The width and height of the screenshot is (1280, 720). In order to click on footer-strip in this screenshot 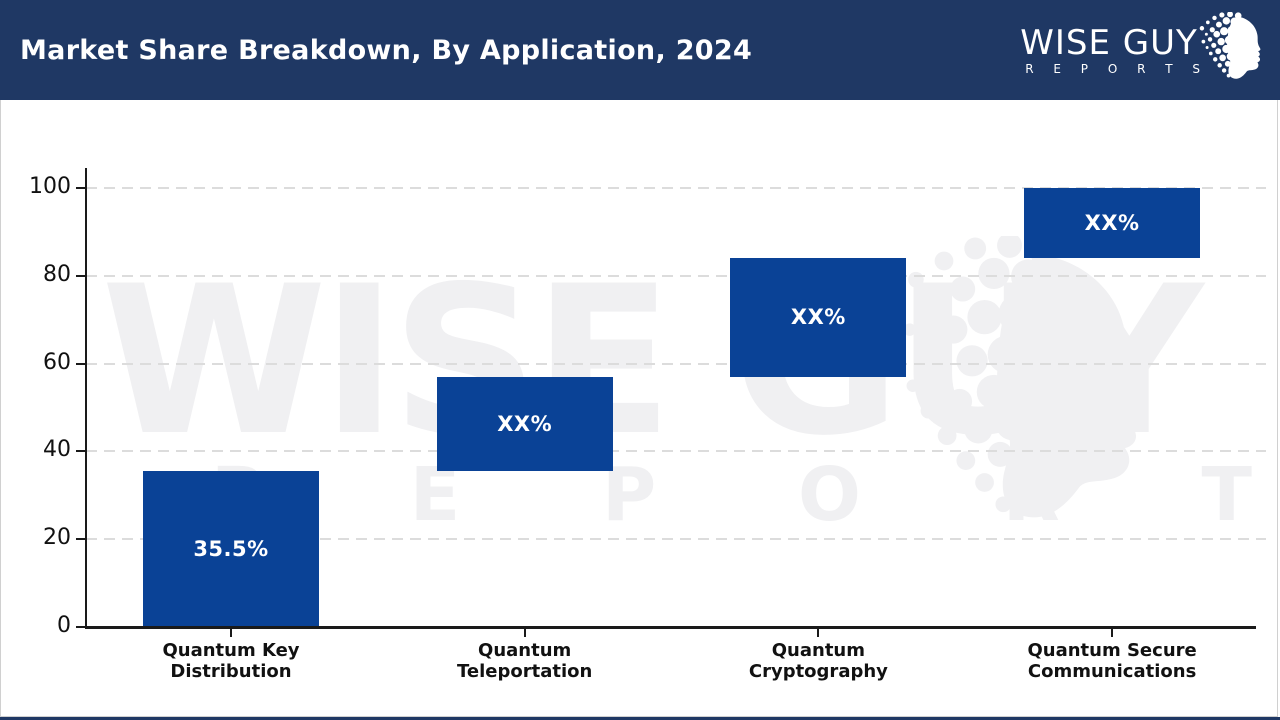, I will do `click(640, 718)`.